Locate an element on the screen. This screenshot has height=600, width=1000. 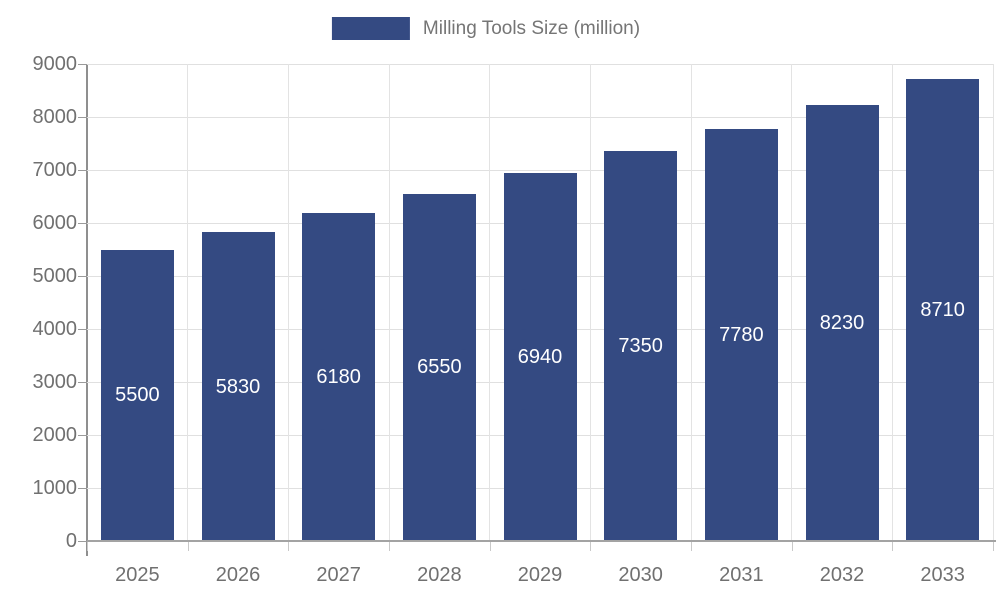
y-axis-tick-label: 0 is located at coordinates (71, 541).